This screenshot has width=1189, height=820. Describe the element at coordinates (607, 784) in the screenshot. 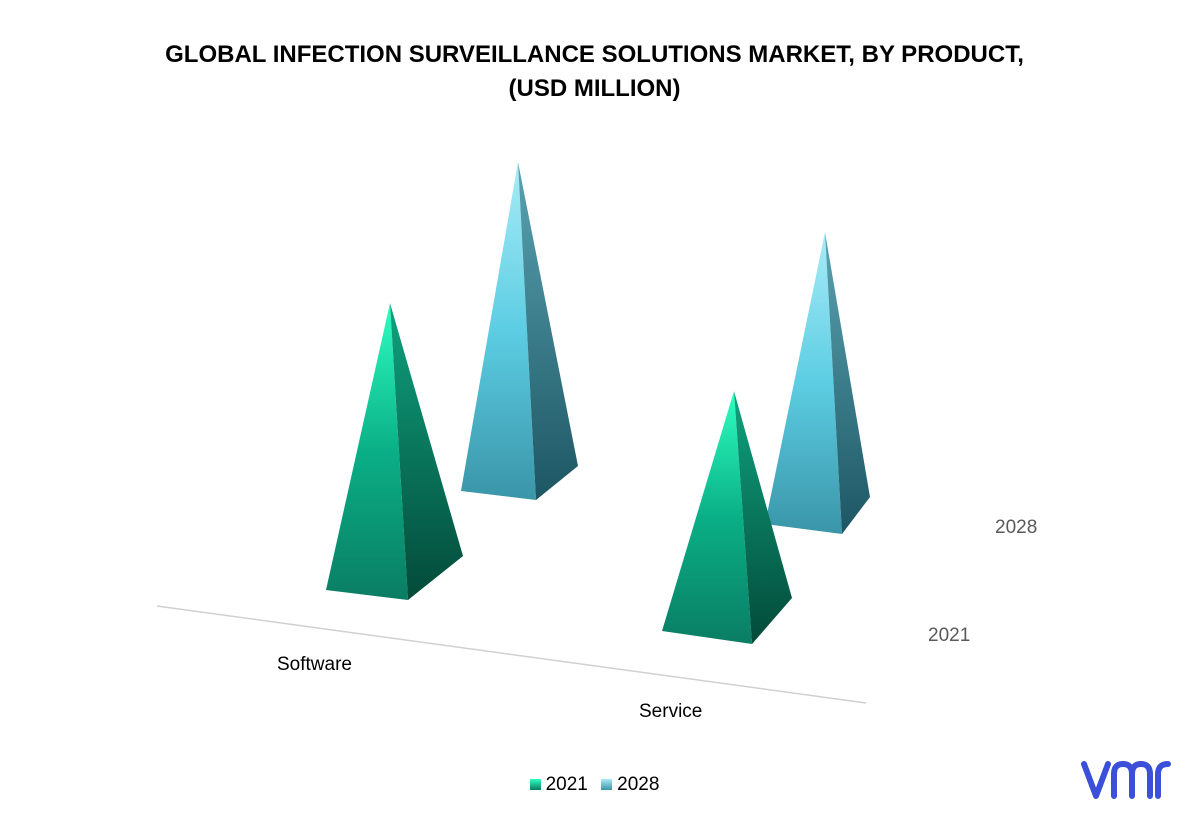

I see `legend-swatch-2028` at that location.